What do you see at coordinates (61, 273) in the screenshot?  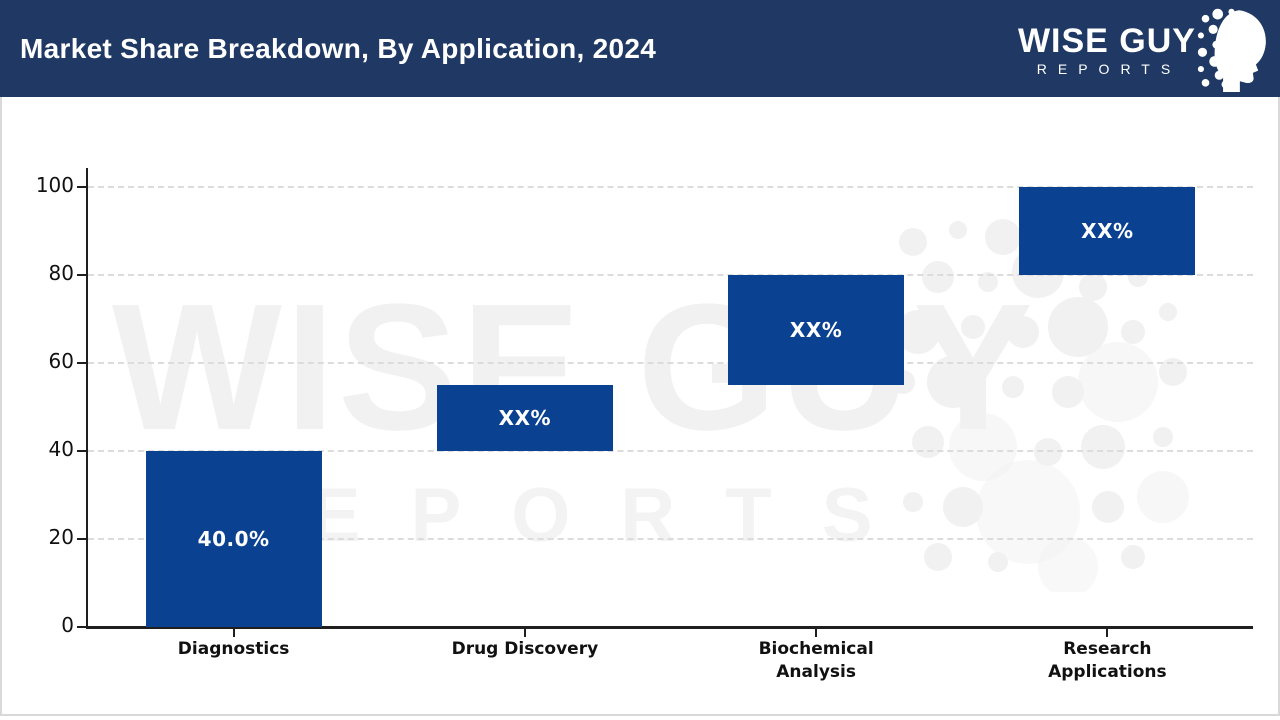 I see `y-tick-label: 80` at bounding box center [61, 273].